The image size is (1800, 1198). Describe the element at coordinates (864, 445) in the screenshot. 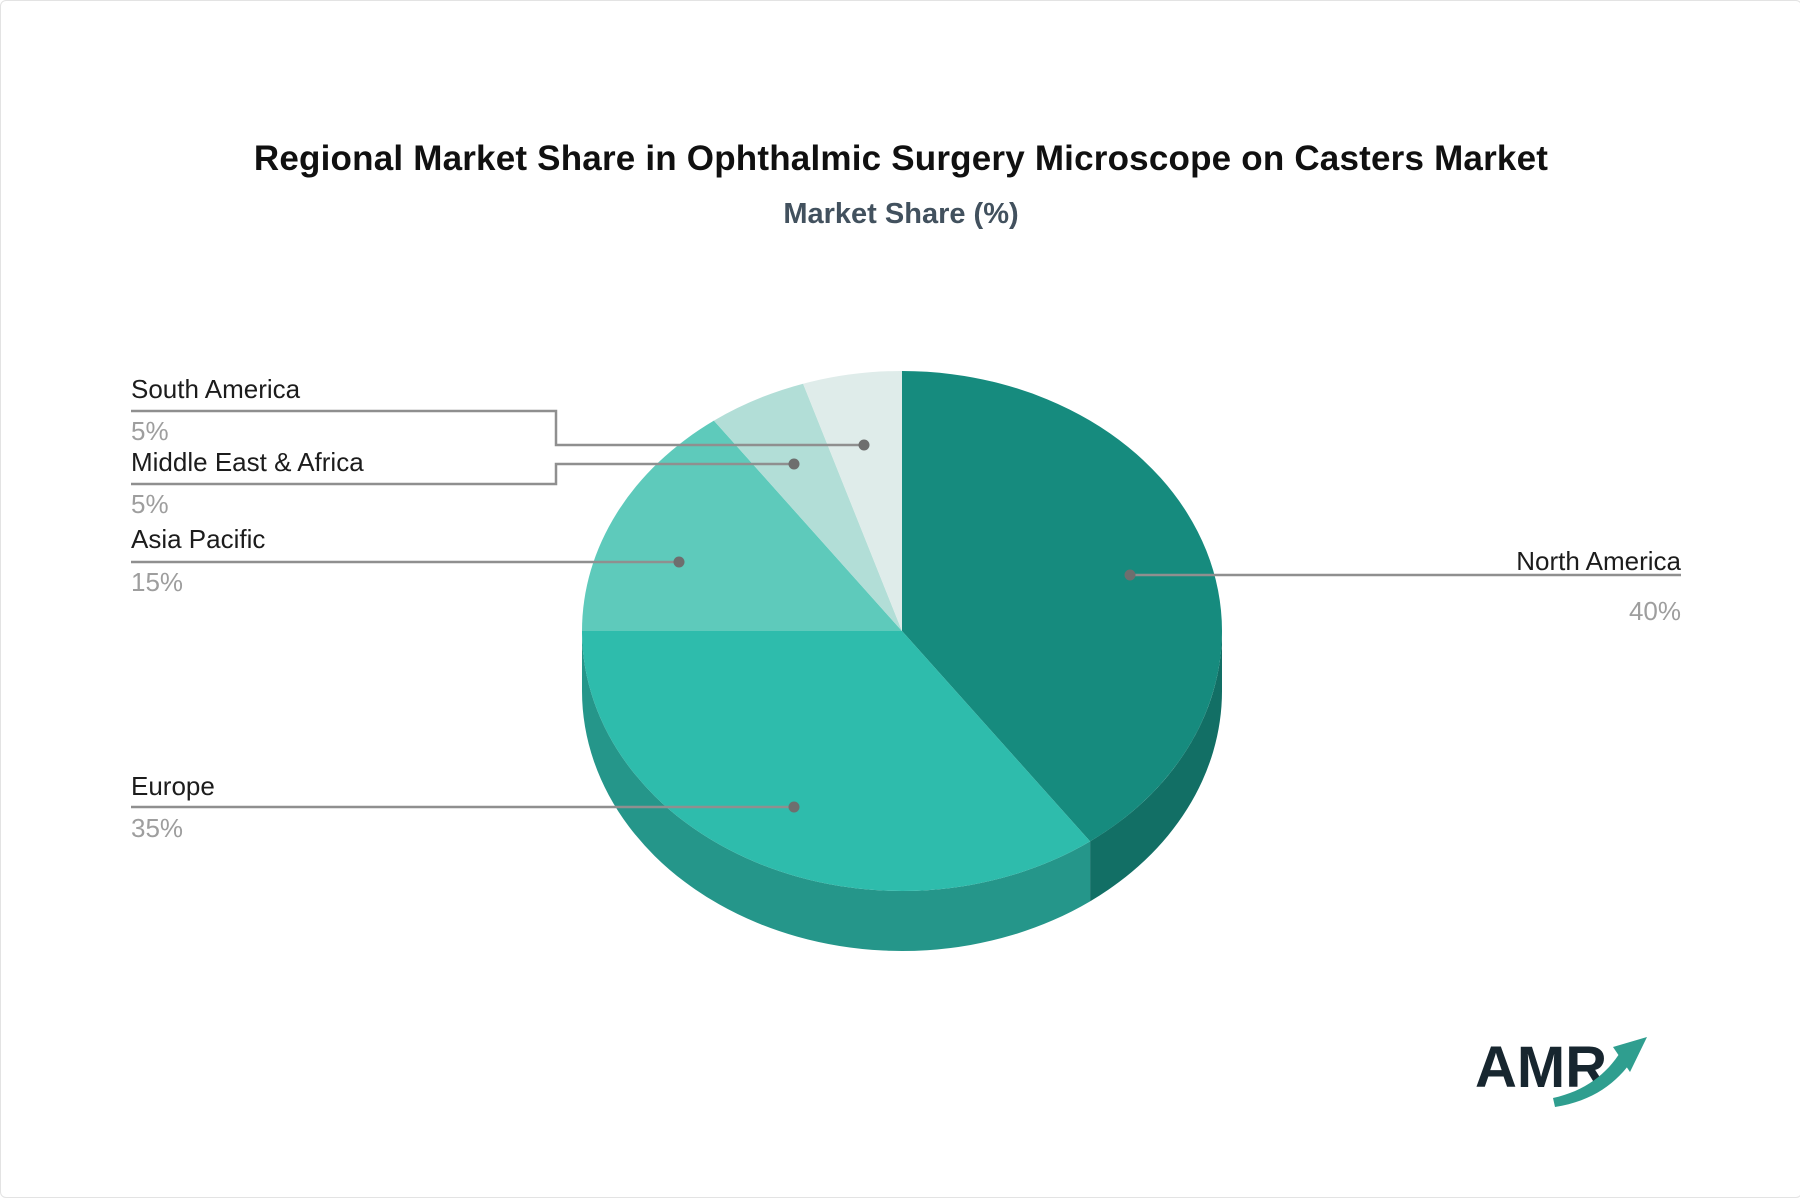

I see `leader-dot-south-america` at that location.